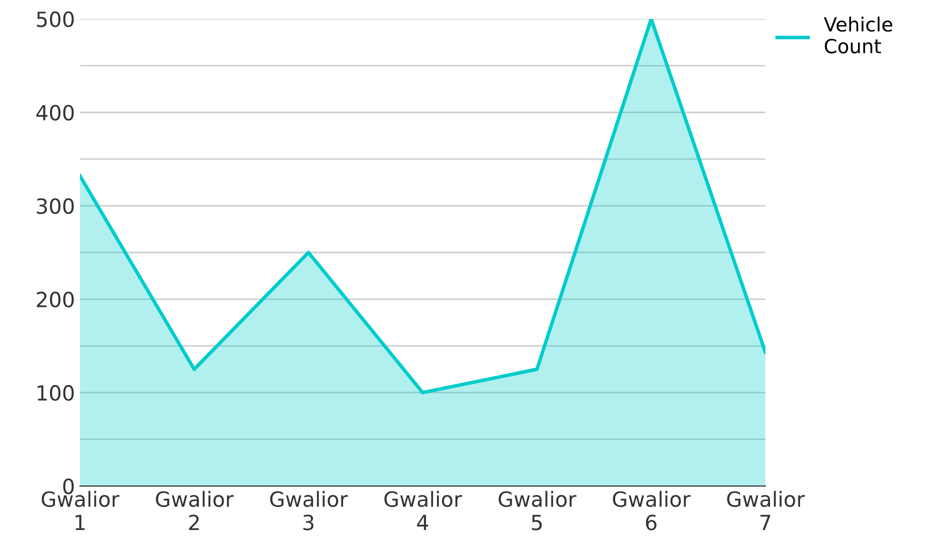 Image resolution: width=952 pixels, height=558 pixels. I want to click on x-tick-label: Gwalior 5, so click(537, 510).